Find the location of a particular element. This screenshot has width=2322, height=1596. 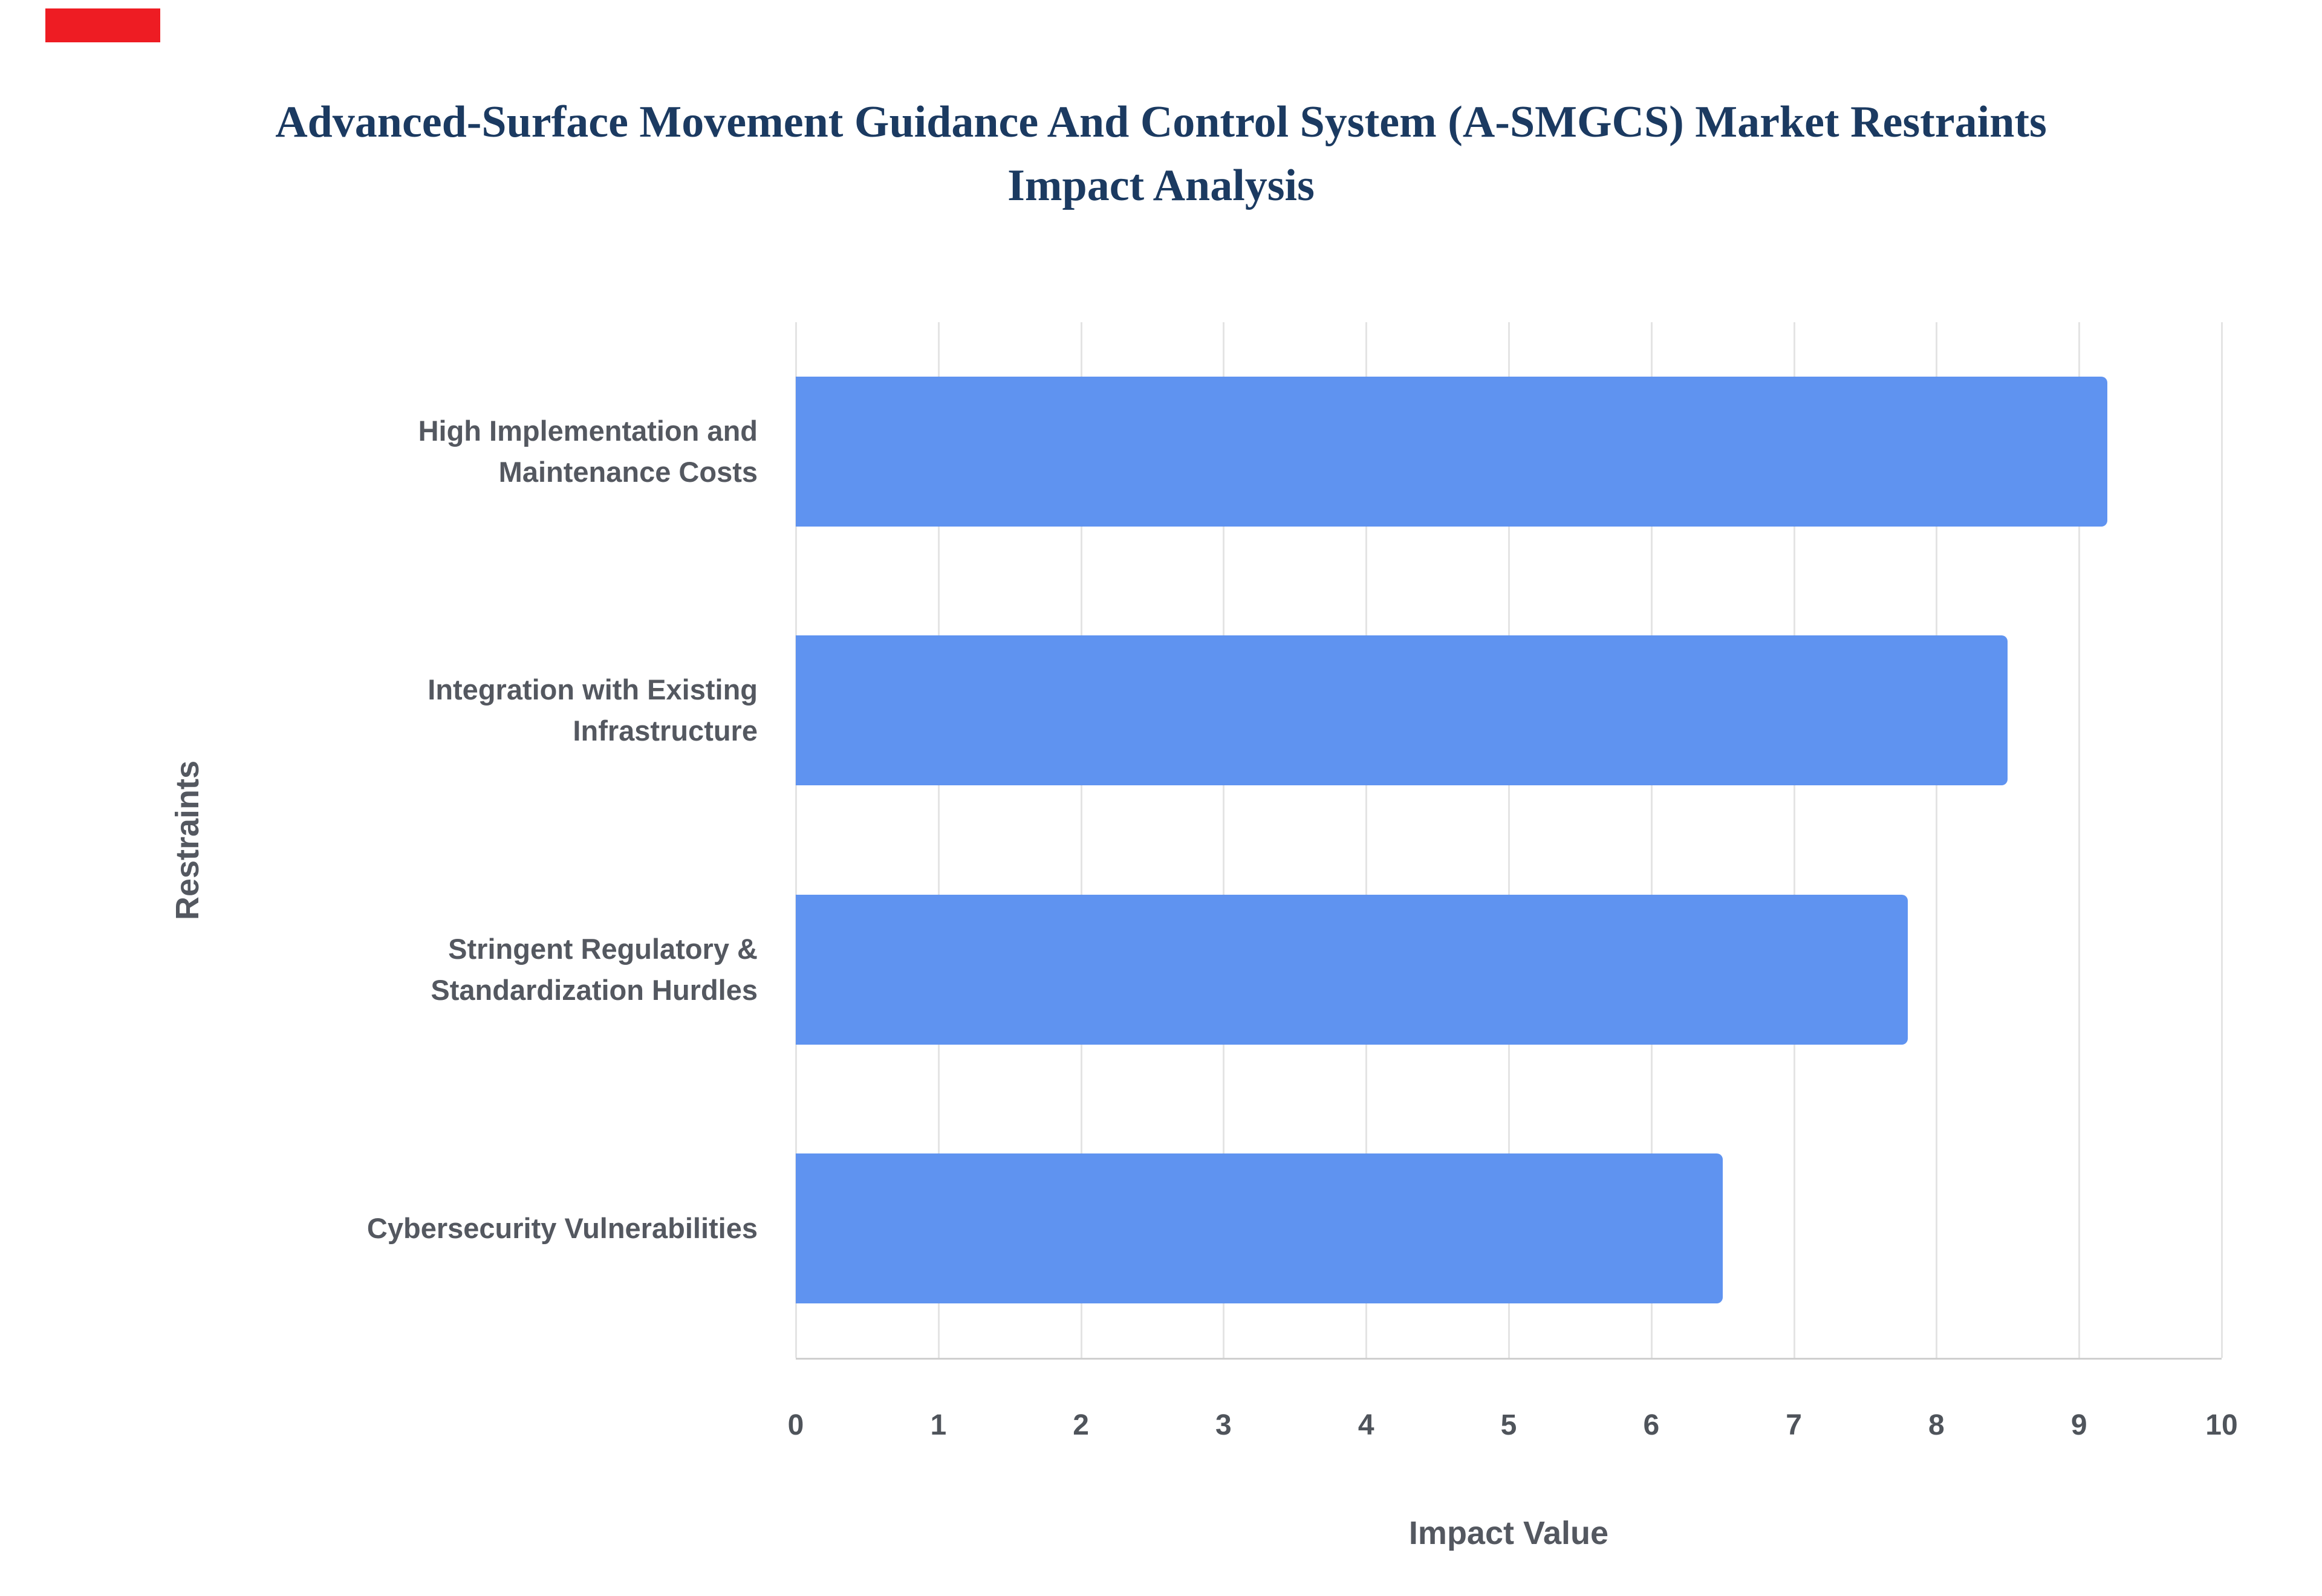

category-label: Cybersecurity Vulnerabilities is located at coordinates (562, 1228).